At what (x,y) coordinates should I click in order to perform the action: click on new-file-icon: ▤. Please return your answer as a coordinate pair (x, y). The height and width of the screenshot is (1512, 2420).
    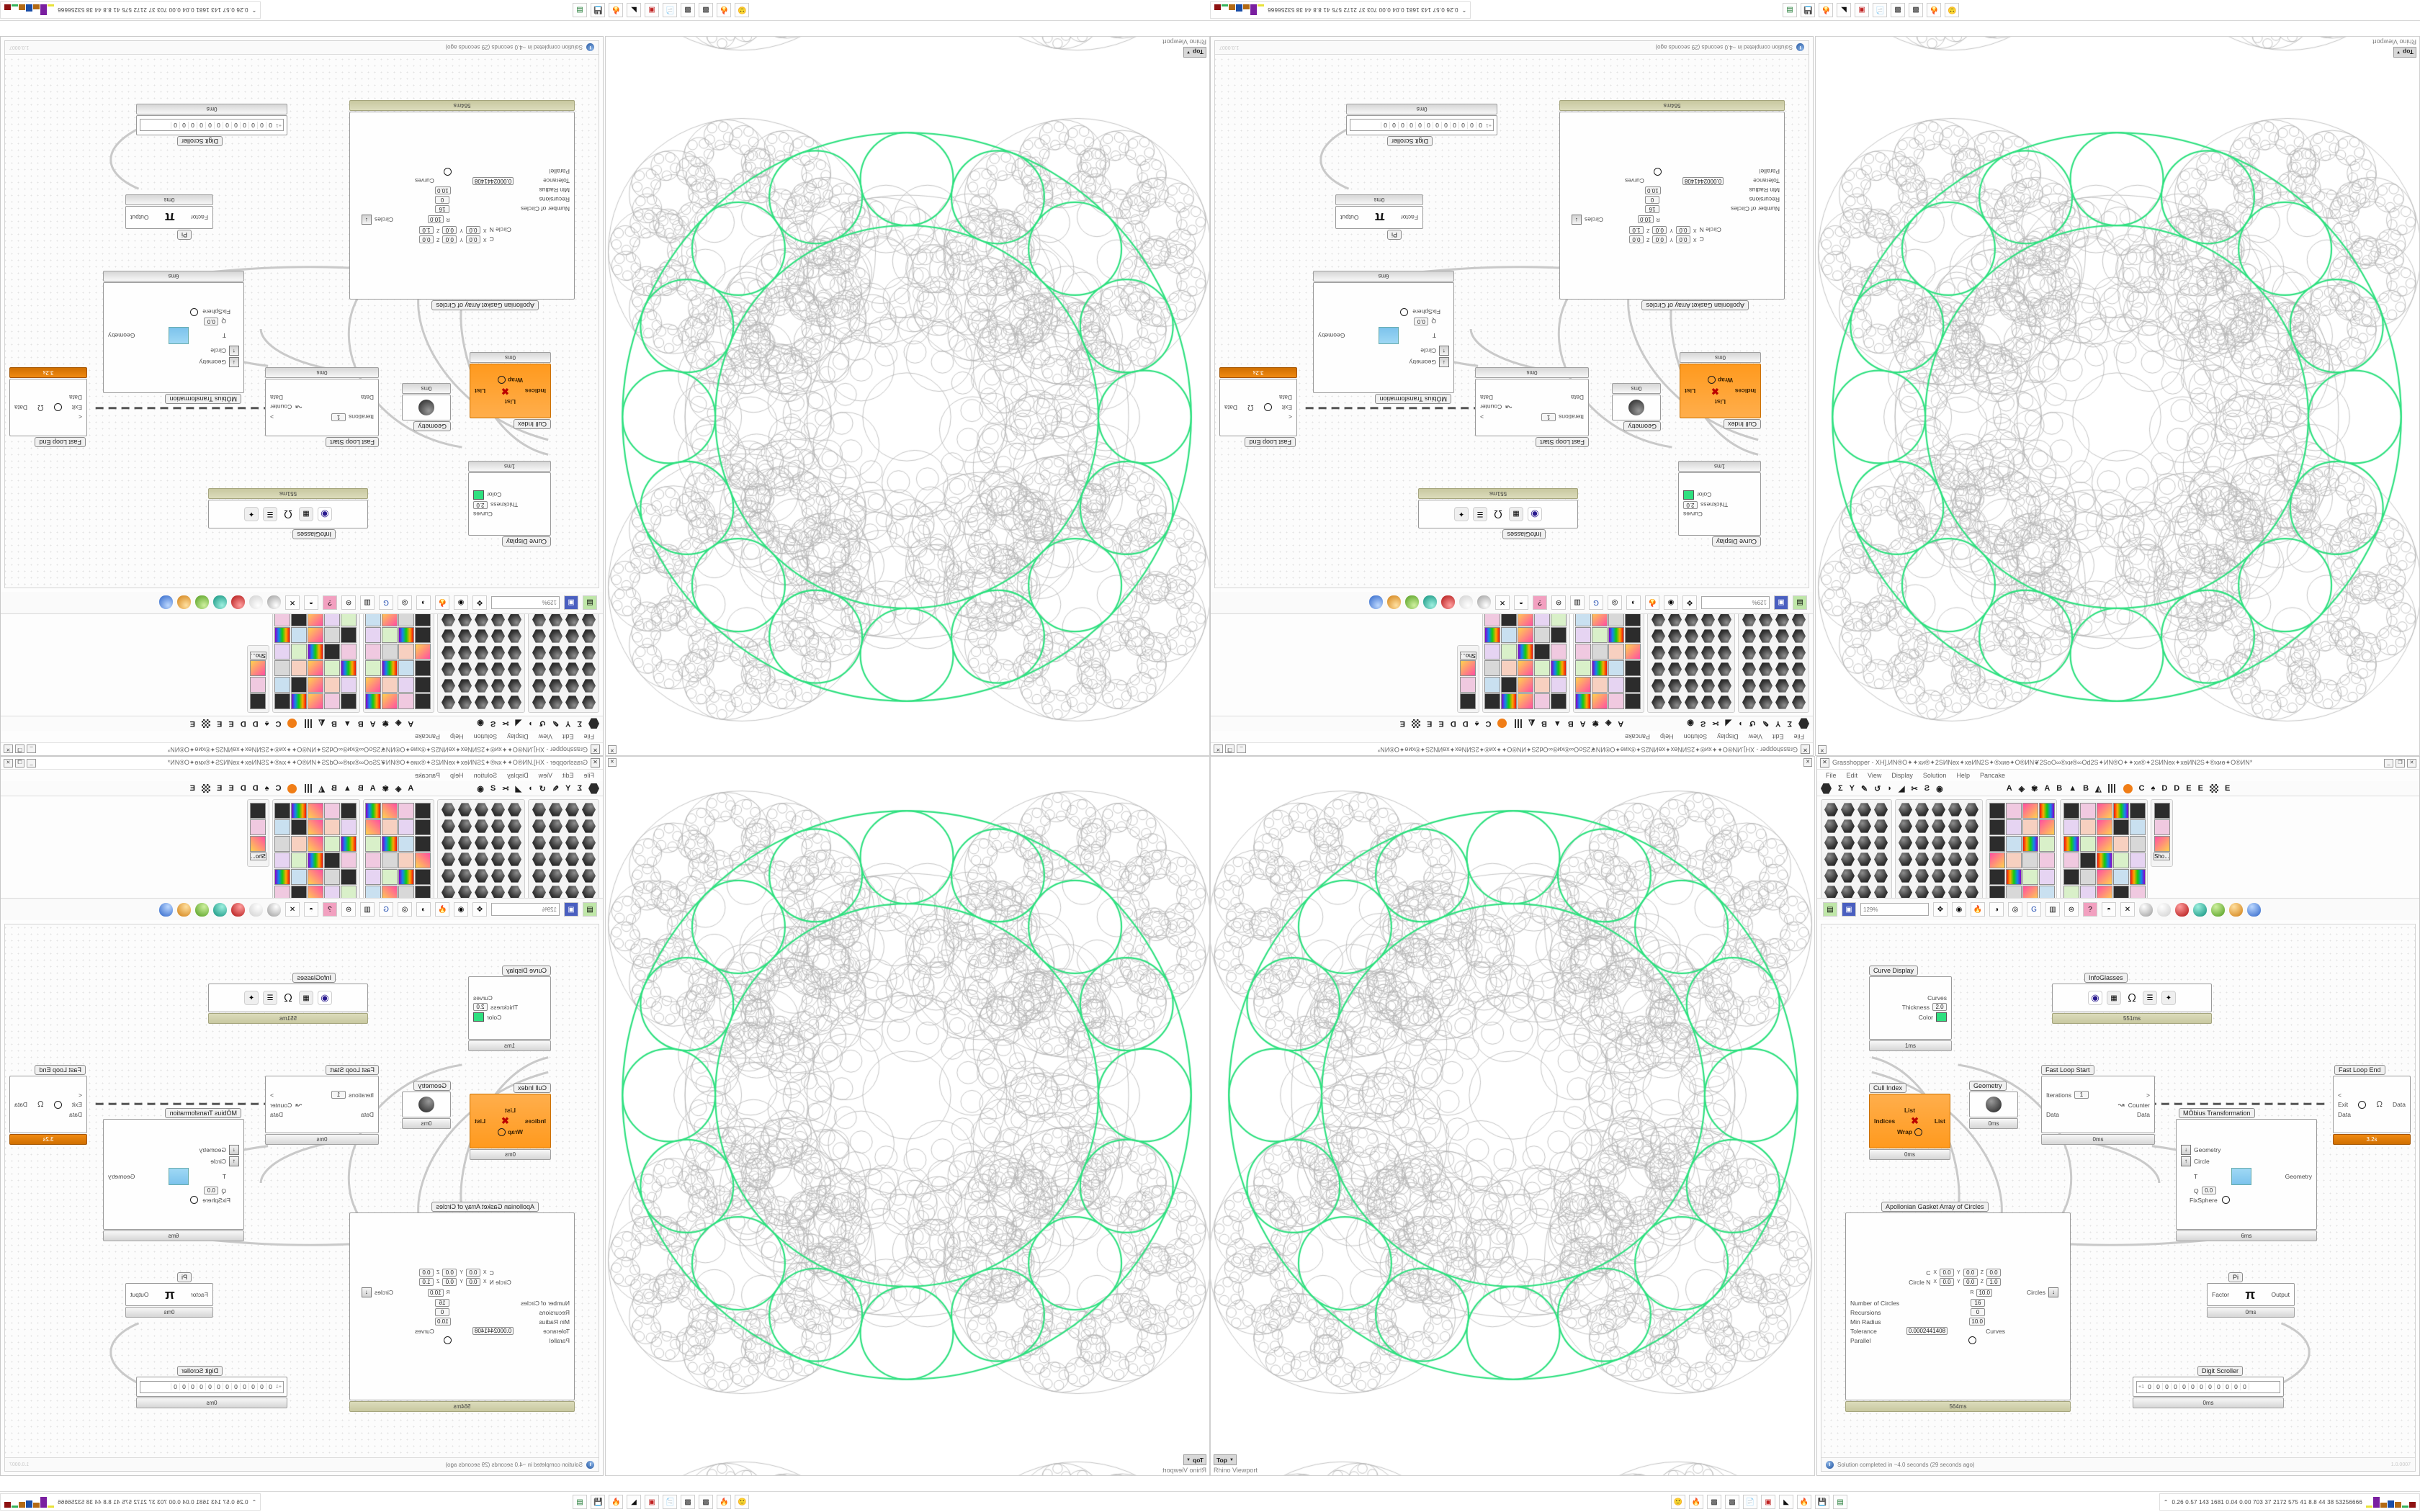
    Looking at the image, I should click on (590, 602).